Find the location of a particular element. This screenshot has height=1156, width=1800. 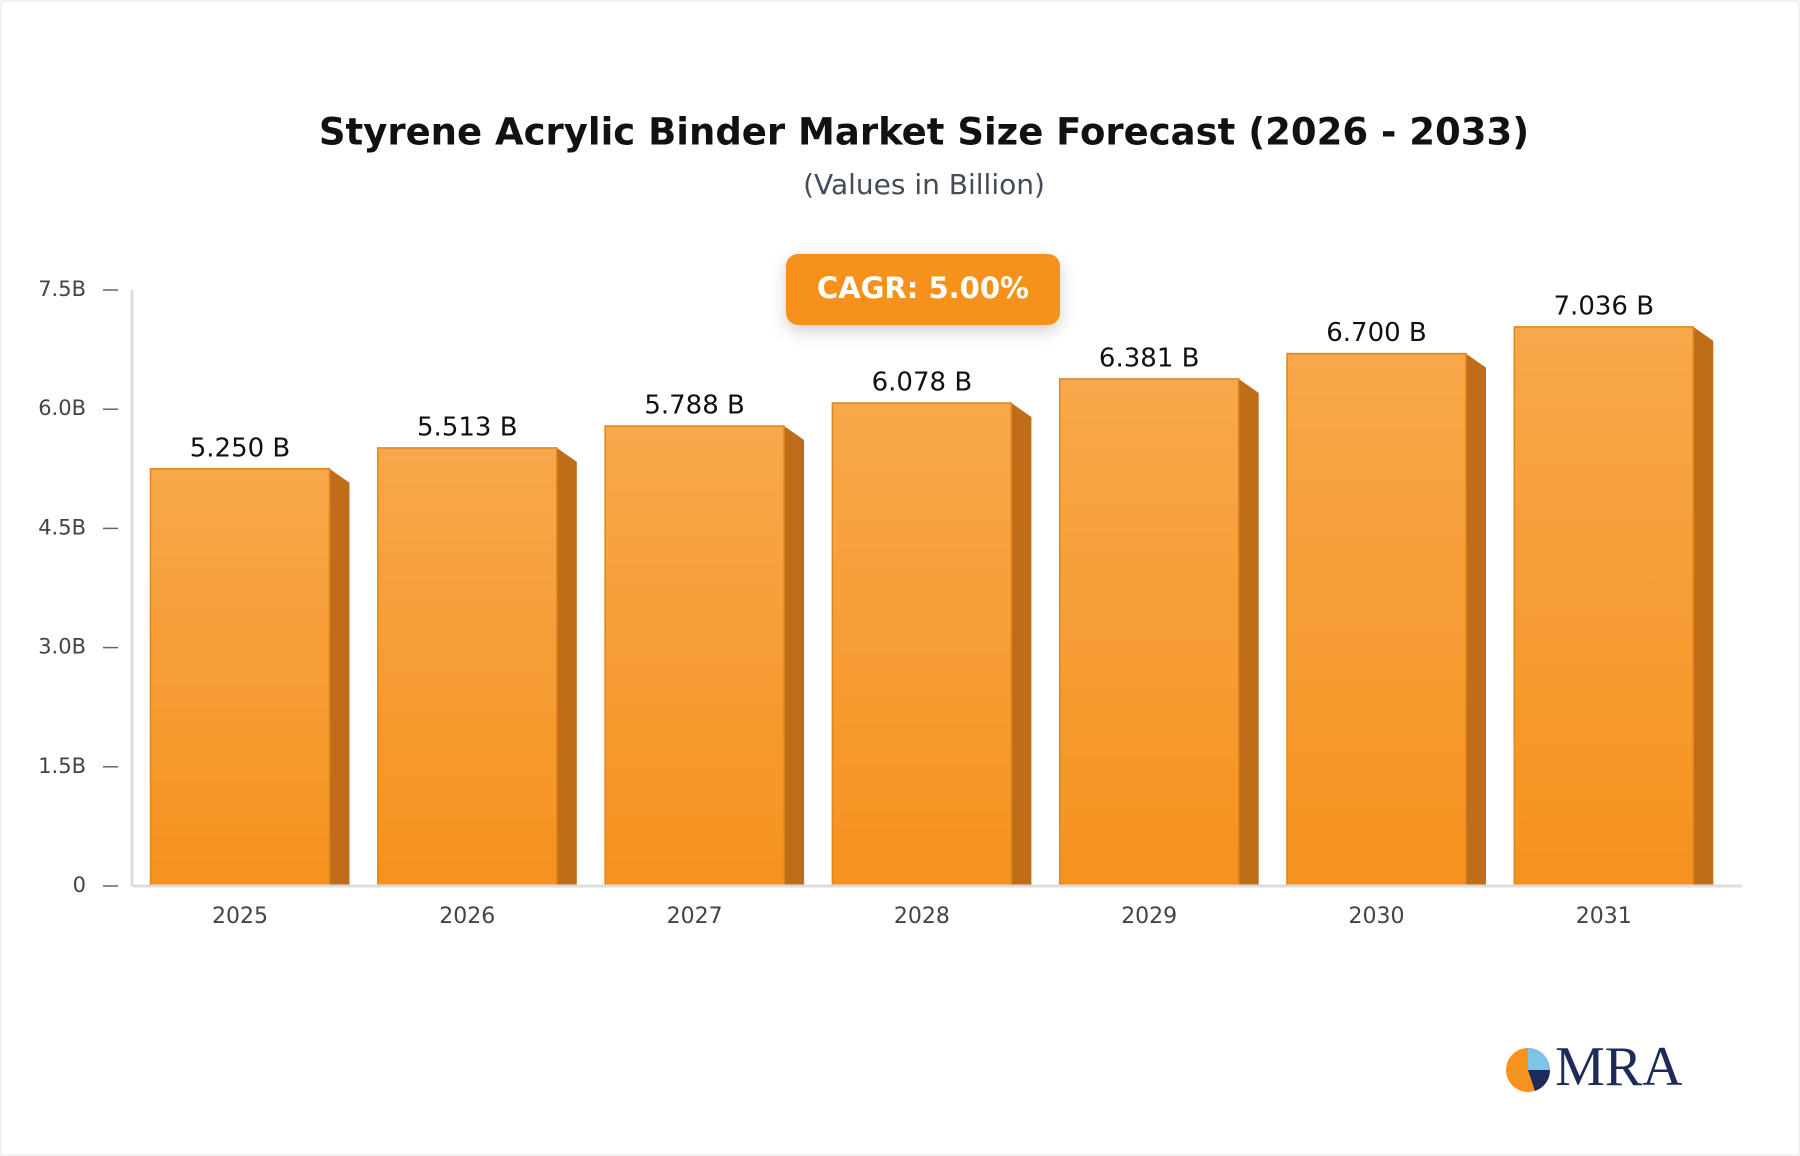

y-tick-label: 0 is located at coordinates (79, 885).